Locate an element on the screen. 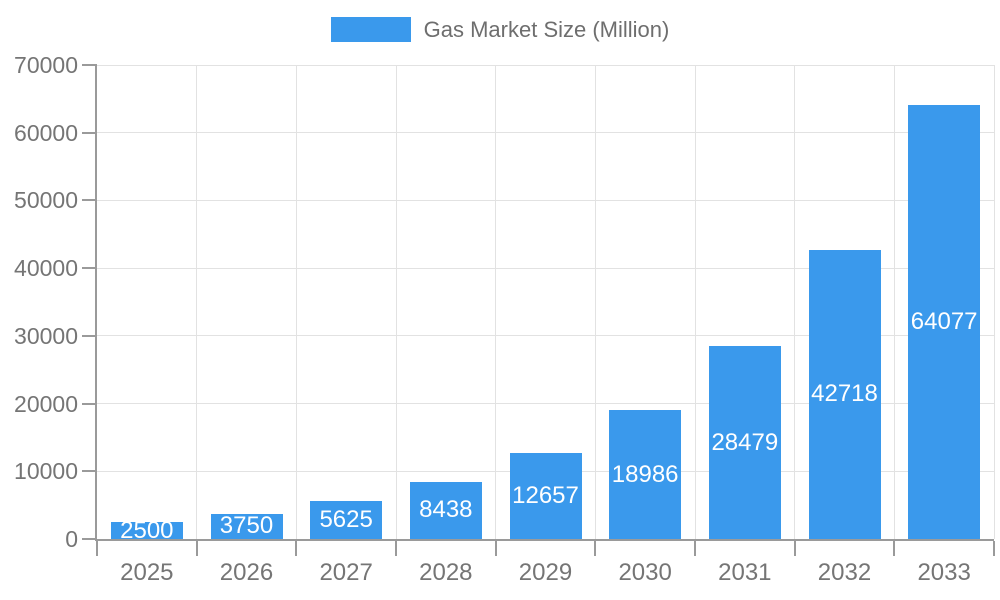  y-axis-tick-label: 50000 is located at coordinates (46, 200).